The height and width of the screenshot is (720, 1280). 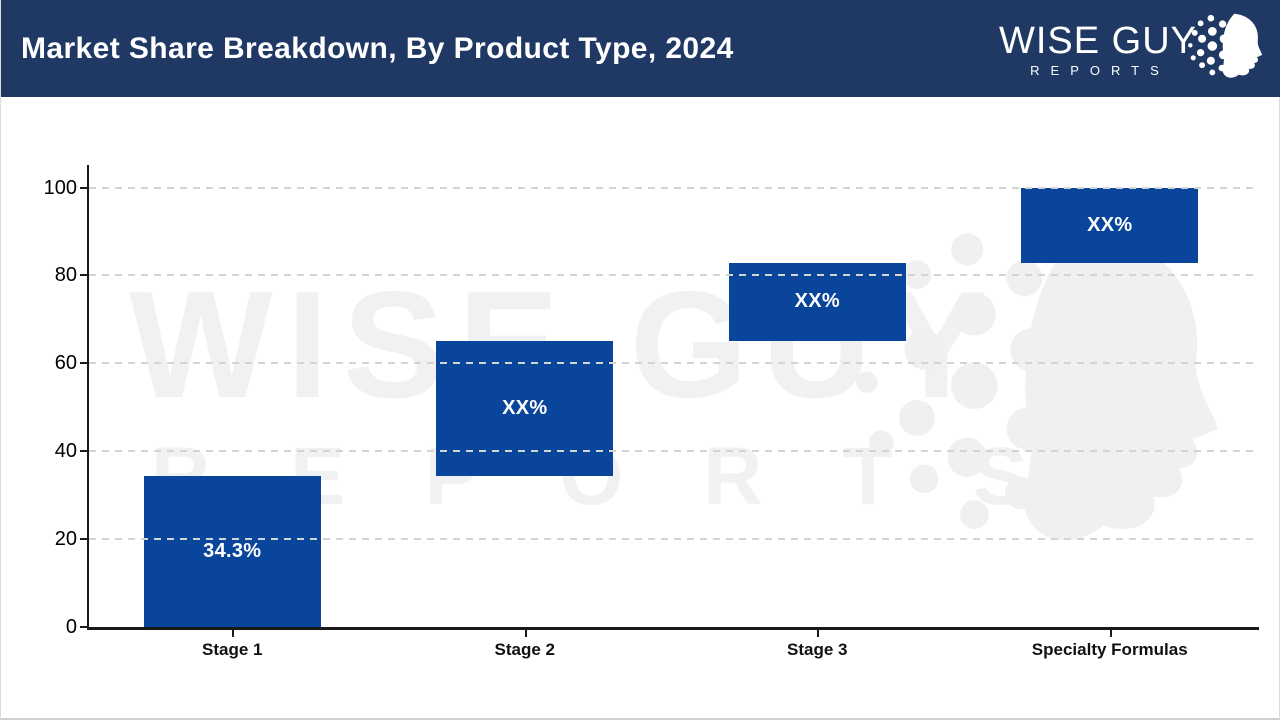 What do you see at coordinates (60, 187) in the screenshot?
I see `y-tick-label-100: 100` at bounding box center [60, 187].